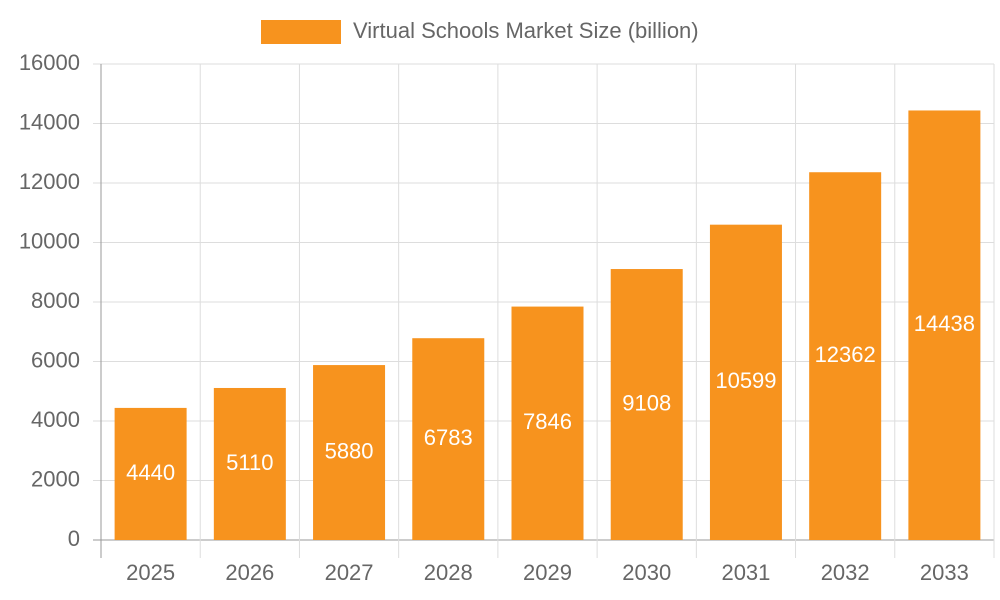 Image resolution: width=1000 pixels, height=600 pixels. Describe the element at coordinates (845, 572) in the screenshot. I see `x-tick-label: 2032` at that location.